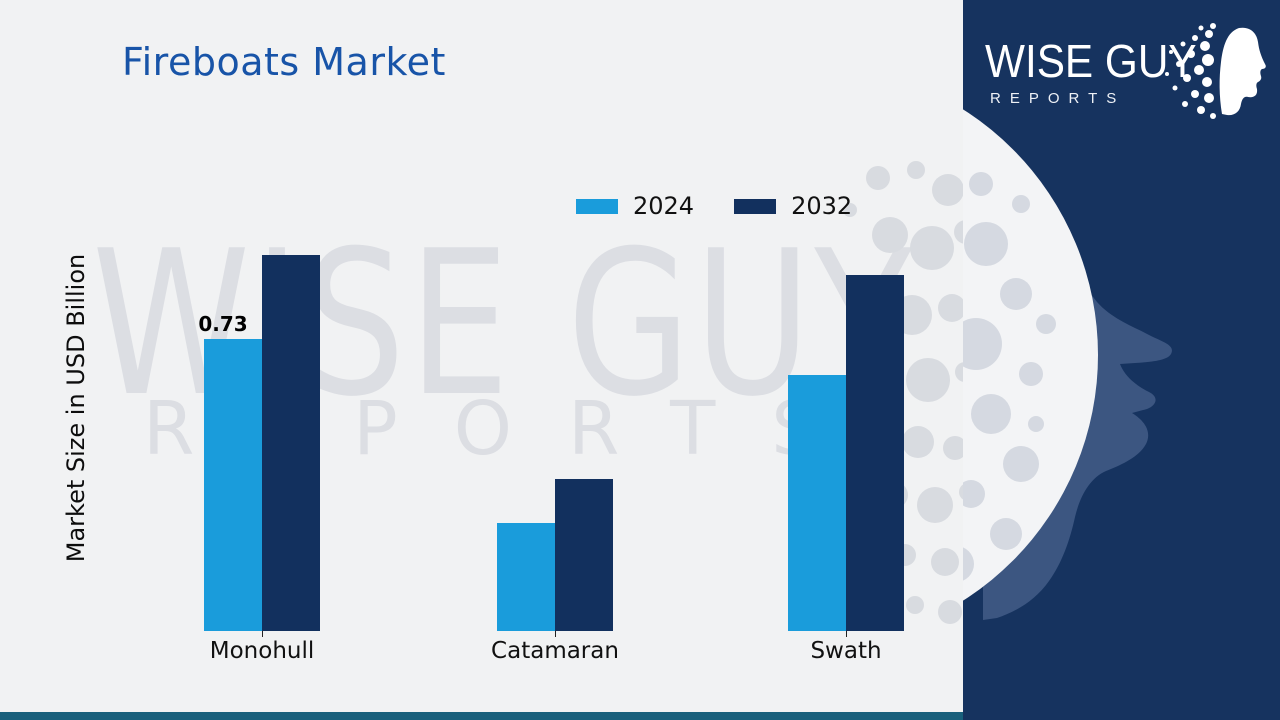  I want to click on category-label-monohull: Monohull, so click(262, 651).